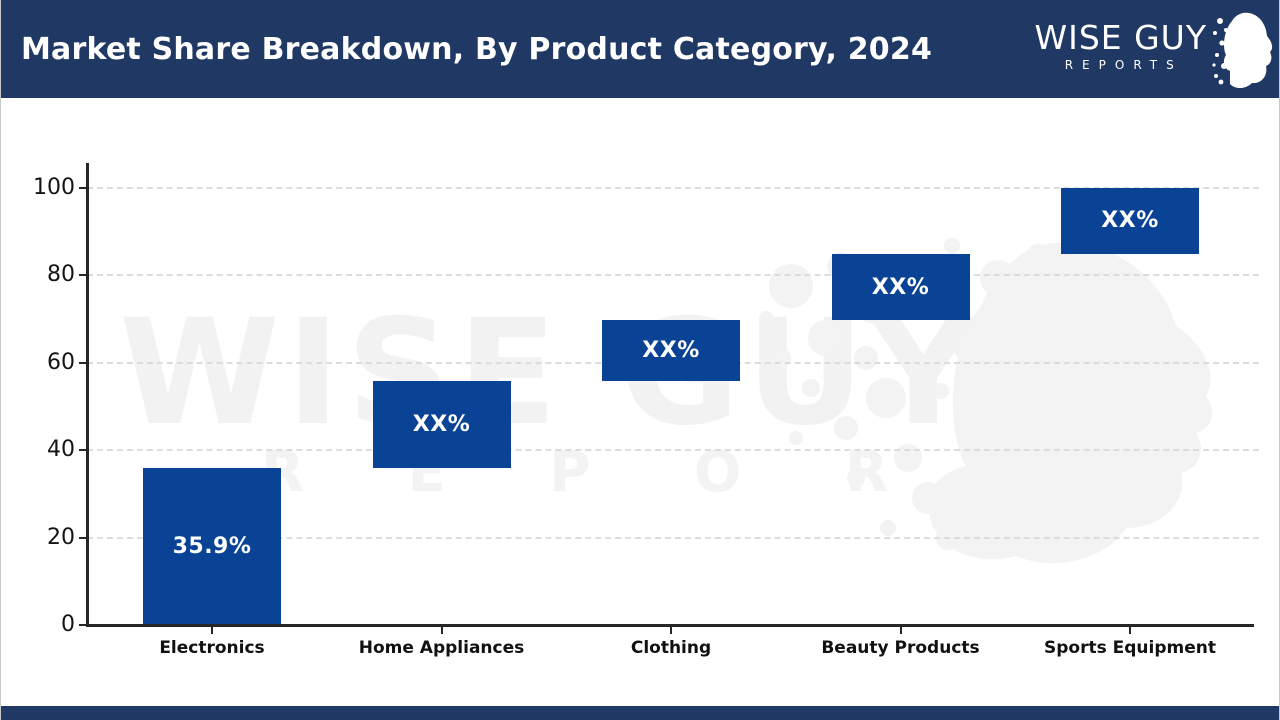 This screenshot has width=1280, height=720. I want to click on brand-face-icon, so click(1242, 50).